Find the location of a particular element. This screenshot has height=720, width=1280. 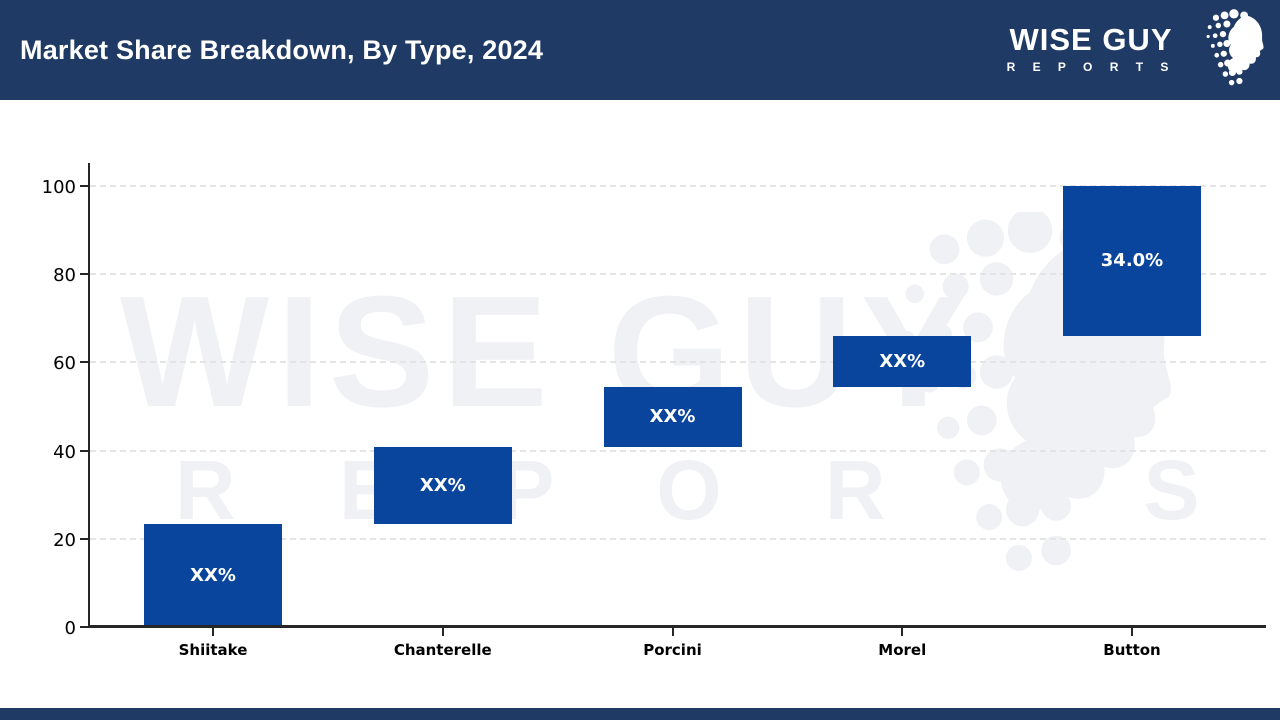

bar-button: 34.0% is located at coordinates (1132, 261).